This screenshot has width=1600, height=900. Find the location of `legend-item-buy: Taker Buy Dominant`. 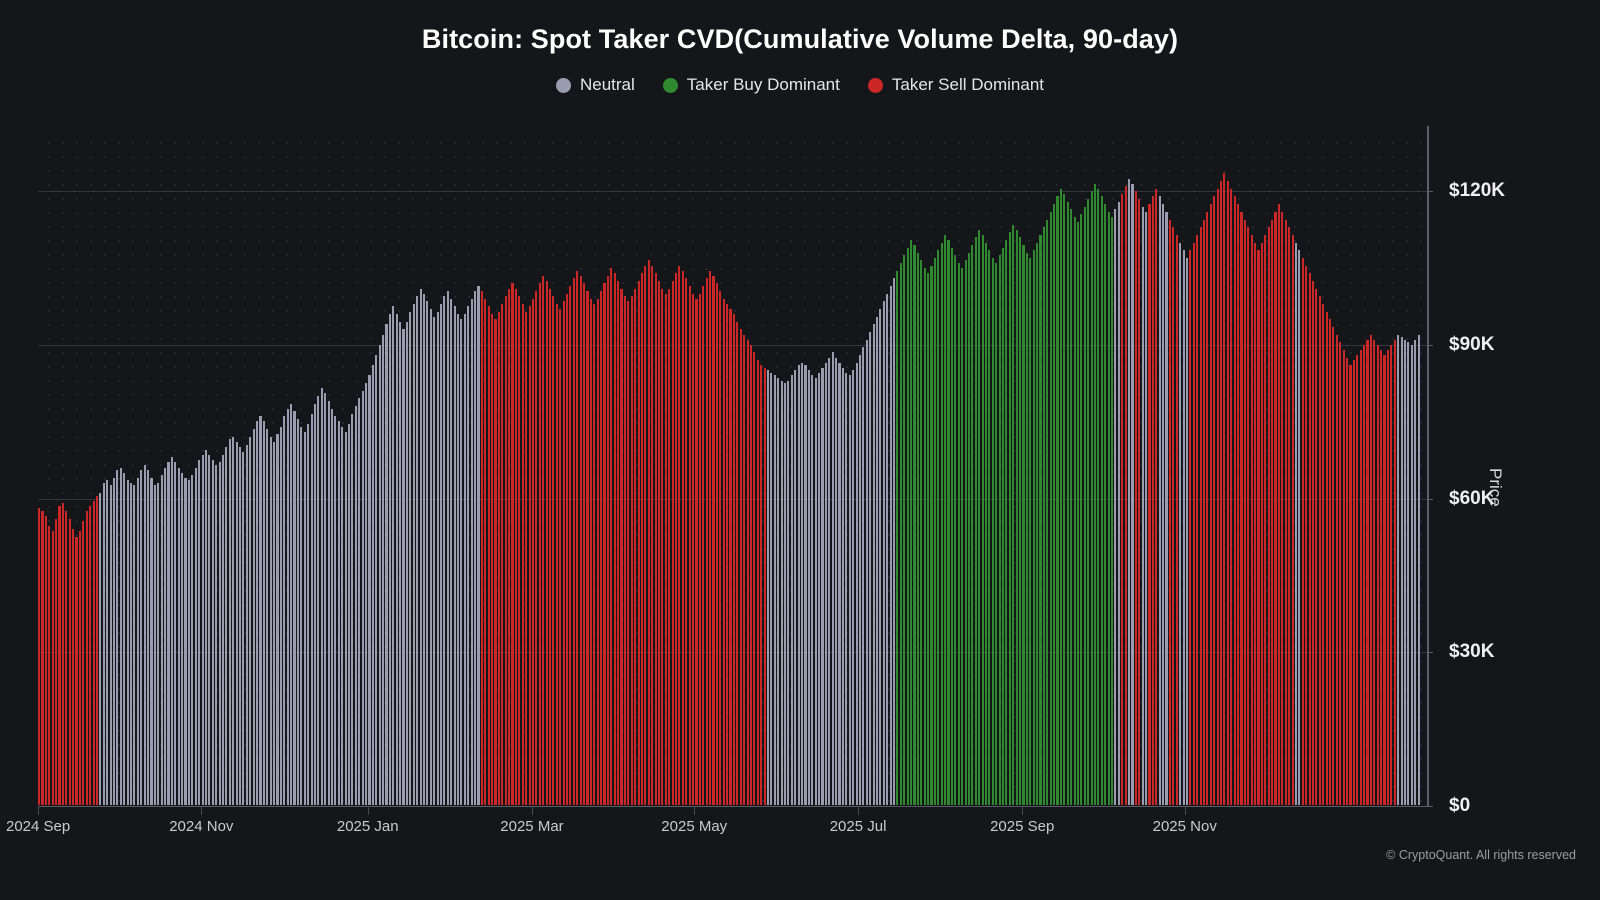

legend-item-buy: Taker Buy Dominant is located at coordinates (751, 85).